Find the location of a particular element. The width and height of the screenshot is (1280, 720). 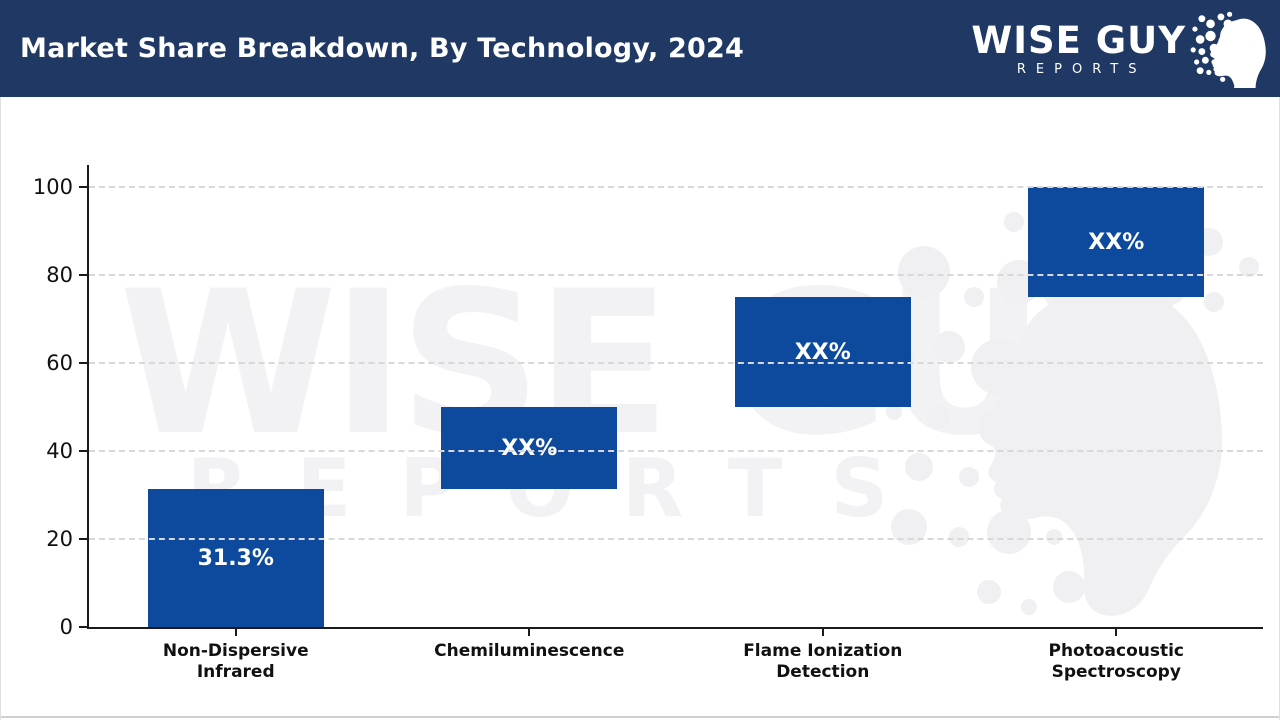

bottom-divider is located at coordinates (640, 717).